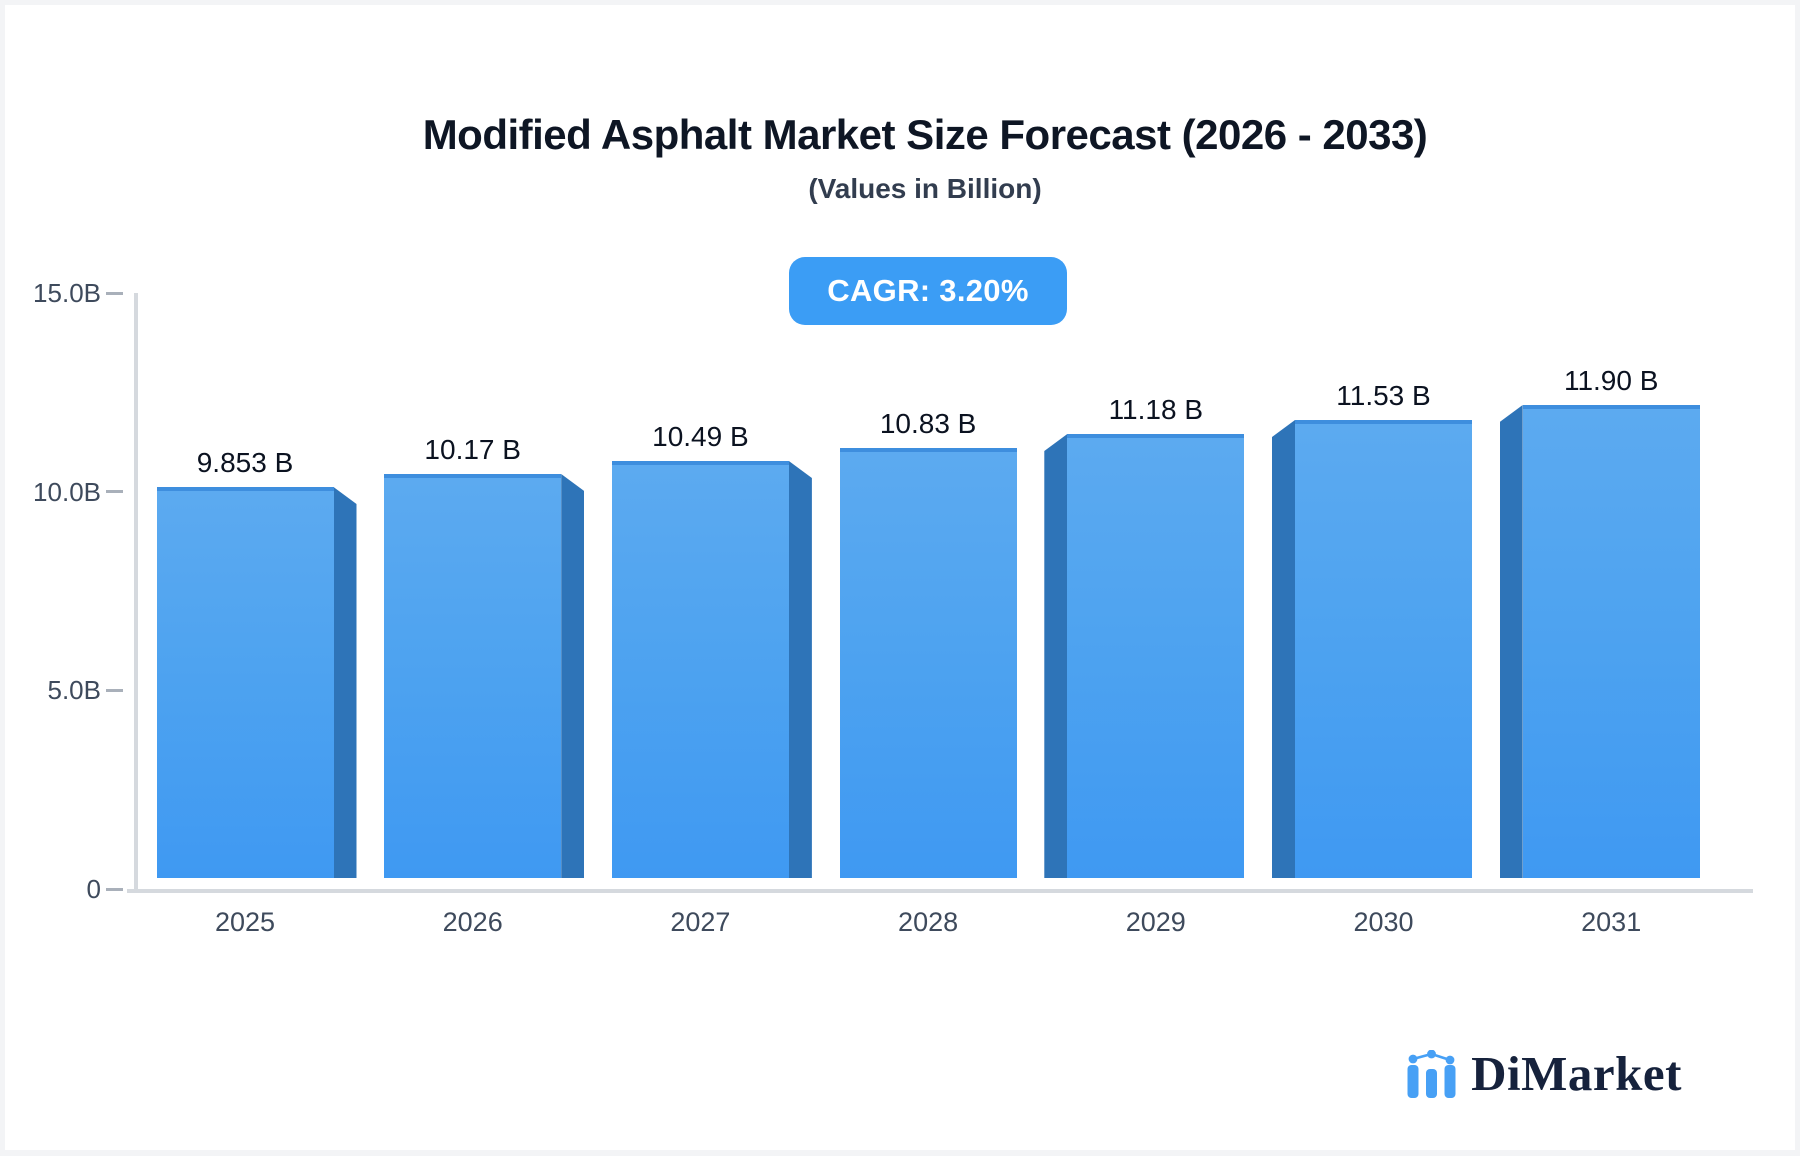  Describe the element at coordinates (928, 423) in the screenshot. I see `bar-value-label: 10.83 B` at that location.